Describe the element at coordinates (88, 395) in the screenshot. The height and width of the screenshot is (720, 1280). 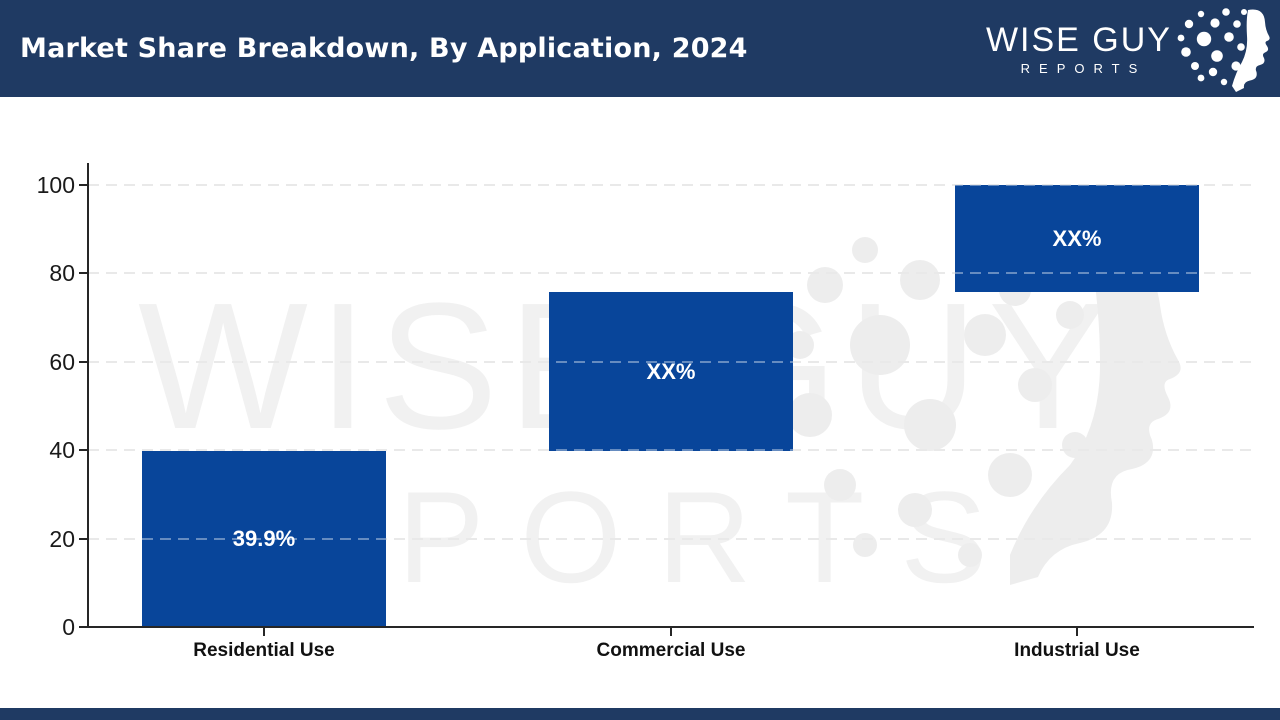
I see `y-axis` at that location.